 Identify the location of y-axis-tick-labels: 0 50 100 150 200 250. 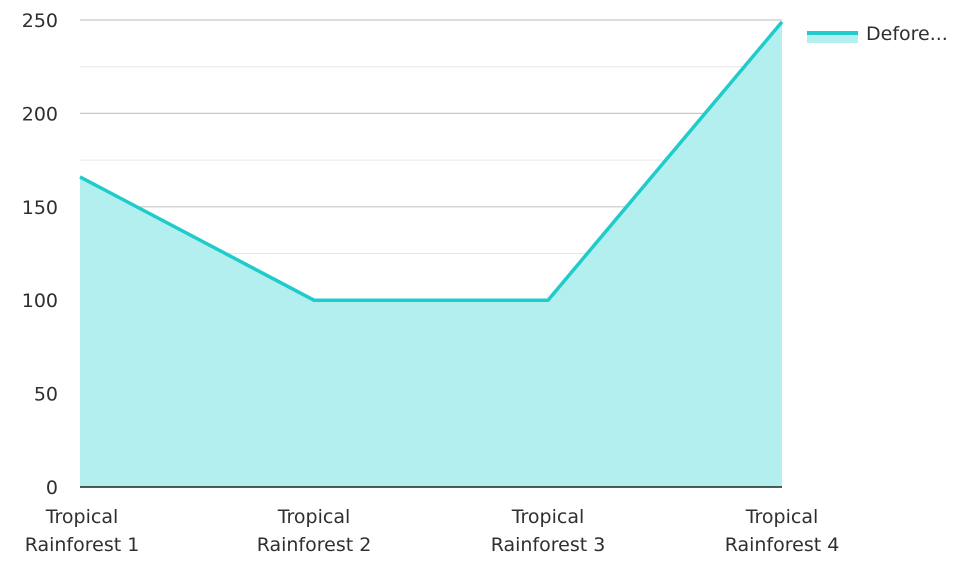
(40, 254).